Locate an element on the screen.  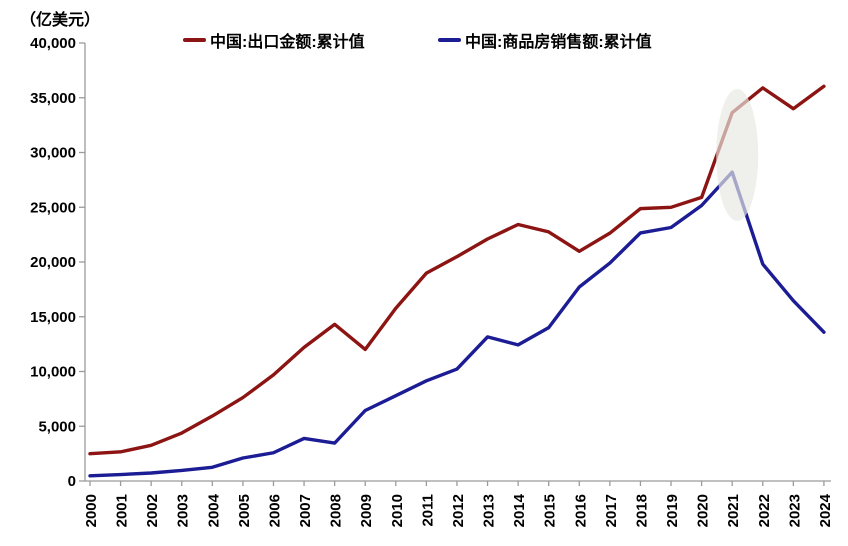
x-axis-tick-label: 2008 is located at coordinates (336, 510).